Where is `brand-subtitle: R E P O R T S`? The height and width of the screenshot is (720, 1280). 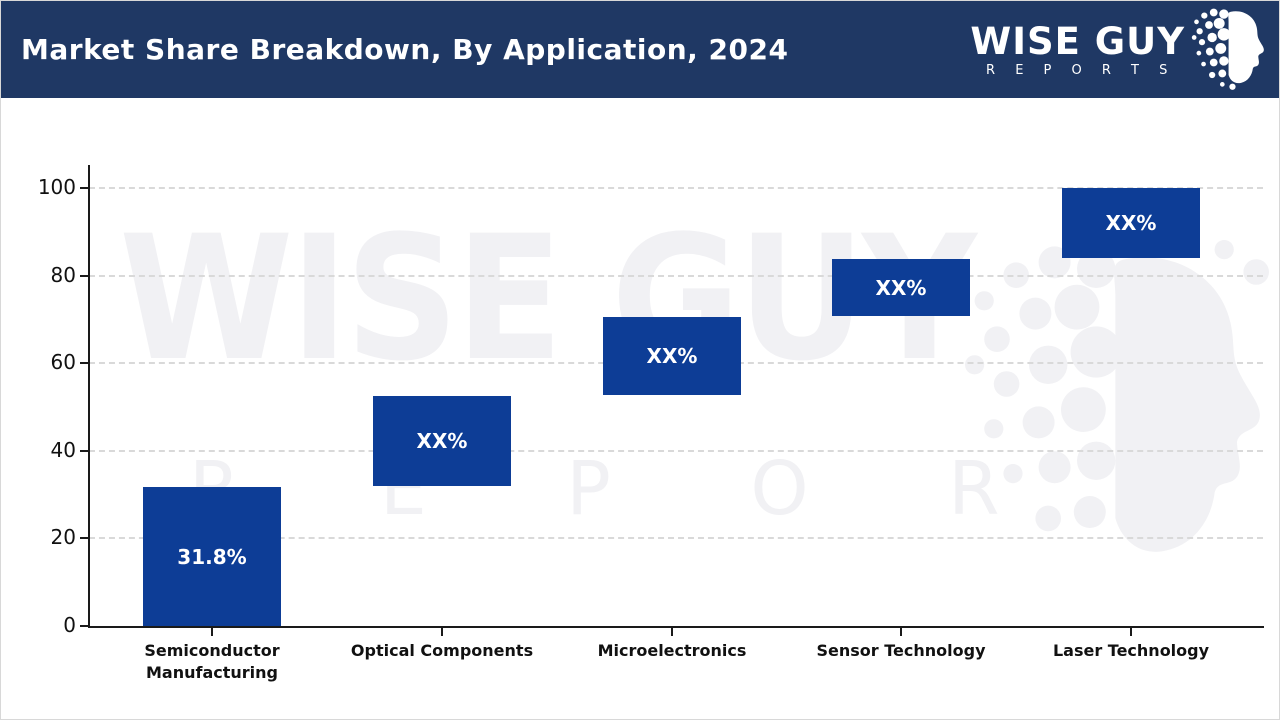
brand-subtitle: R E P O R T S is located at coordinates (1081, 70).